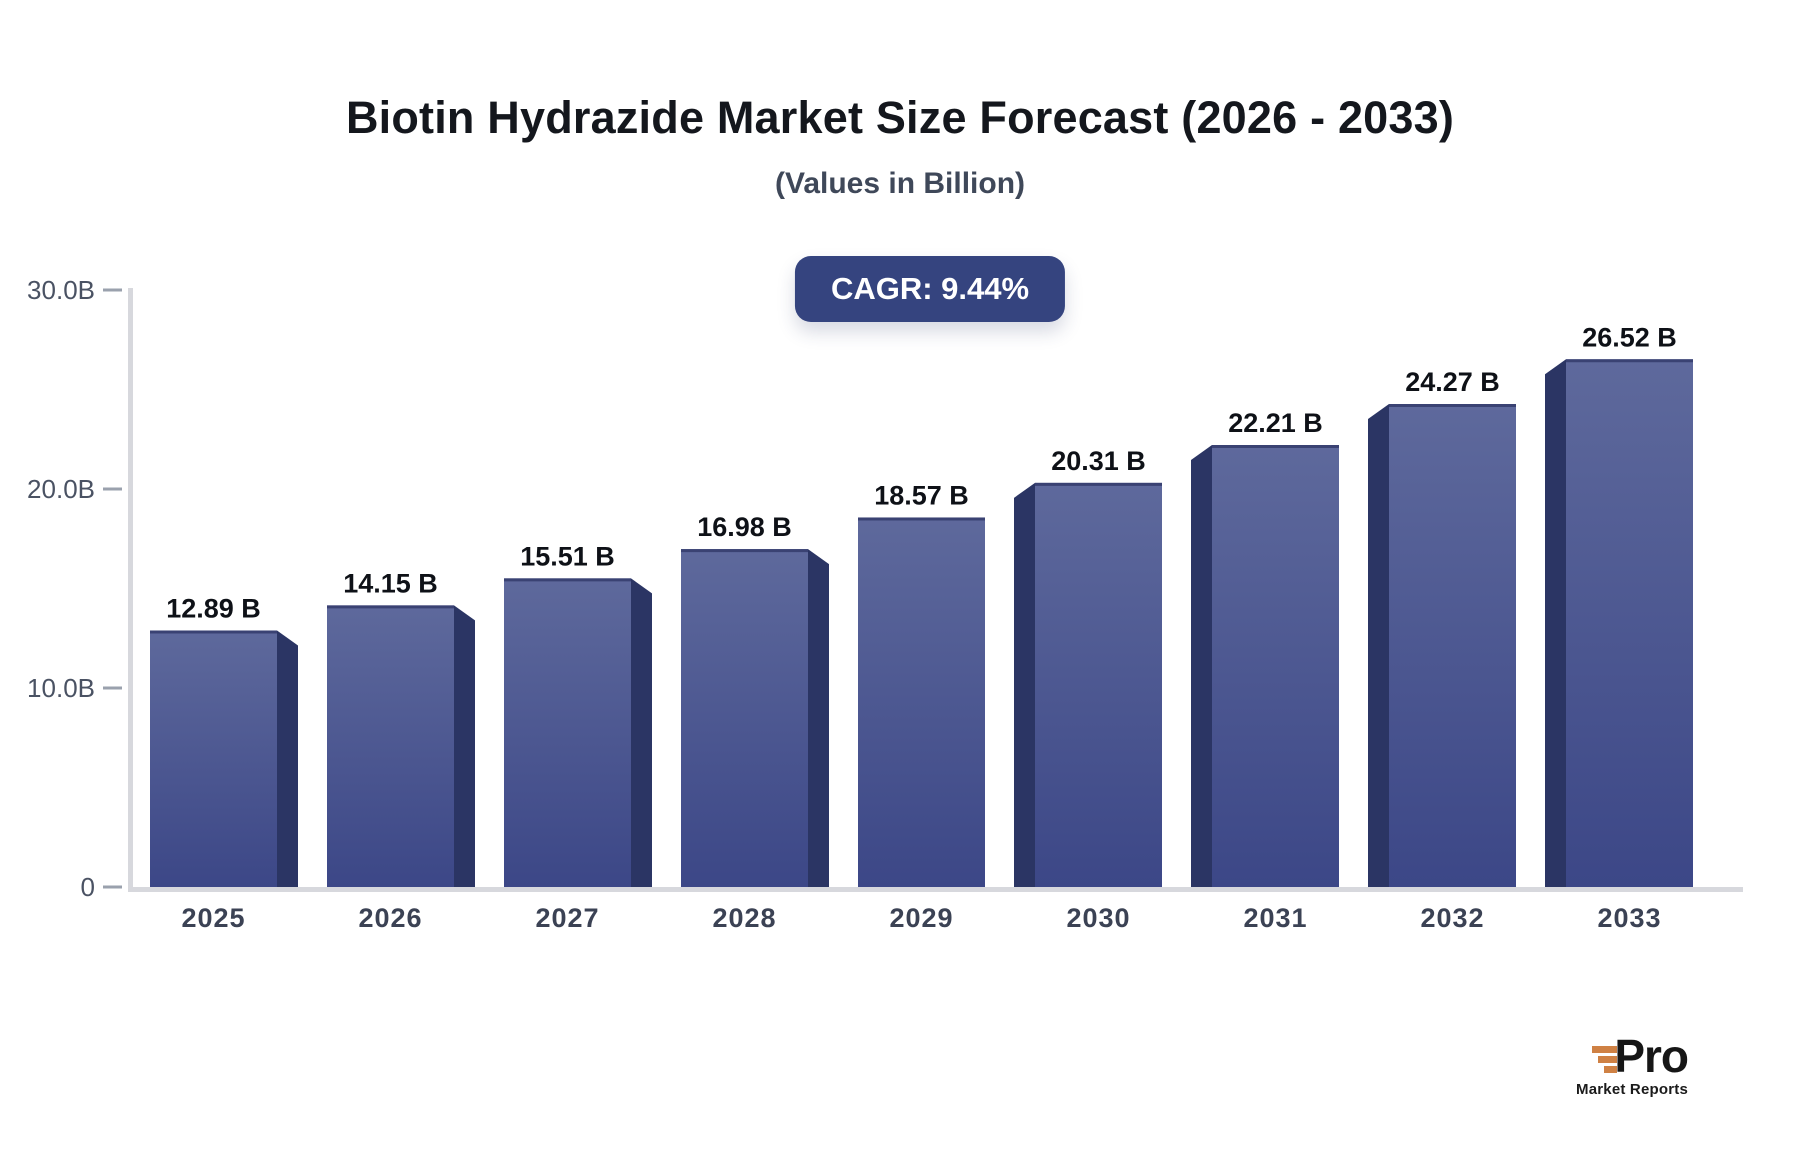  What do you see at coordinates (390, 583) in the screenshot?
I see `bar-value-label: 14.15 B` at bounding box center [390, 583].